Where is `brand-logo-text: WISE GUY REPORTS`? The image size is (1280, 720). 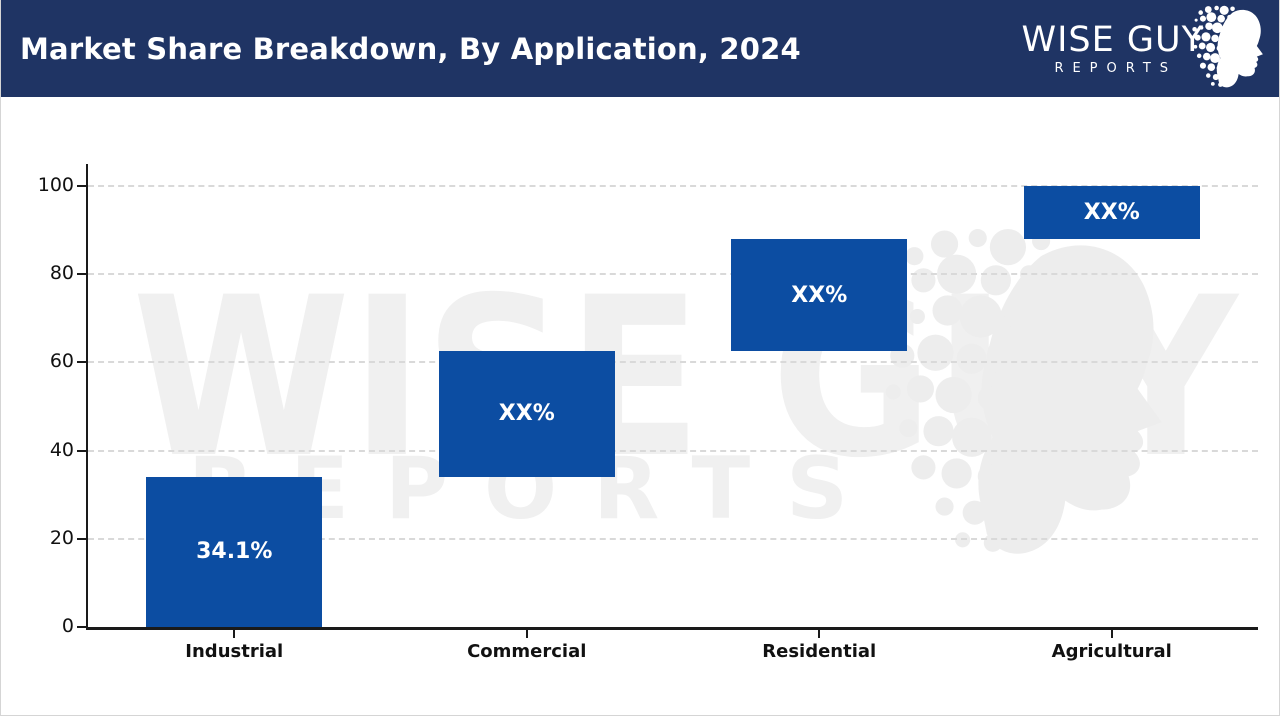
brand-logo-text: WISE GUY REPORTS is located at coordinates (1112, 47).